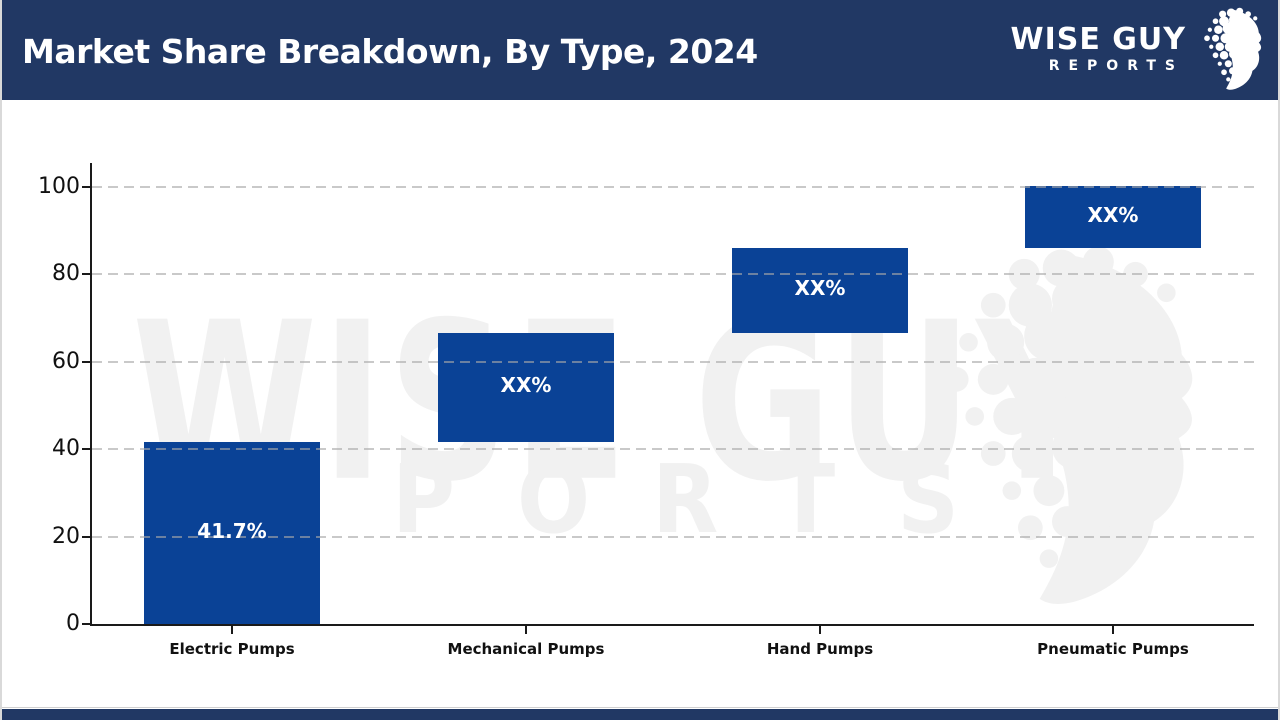  Describe the element at coordinates (672, 625) in the screenshot. I see `x-axis-spine` at that location.